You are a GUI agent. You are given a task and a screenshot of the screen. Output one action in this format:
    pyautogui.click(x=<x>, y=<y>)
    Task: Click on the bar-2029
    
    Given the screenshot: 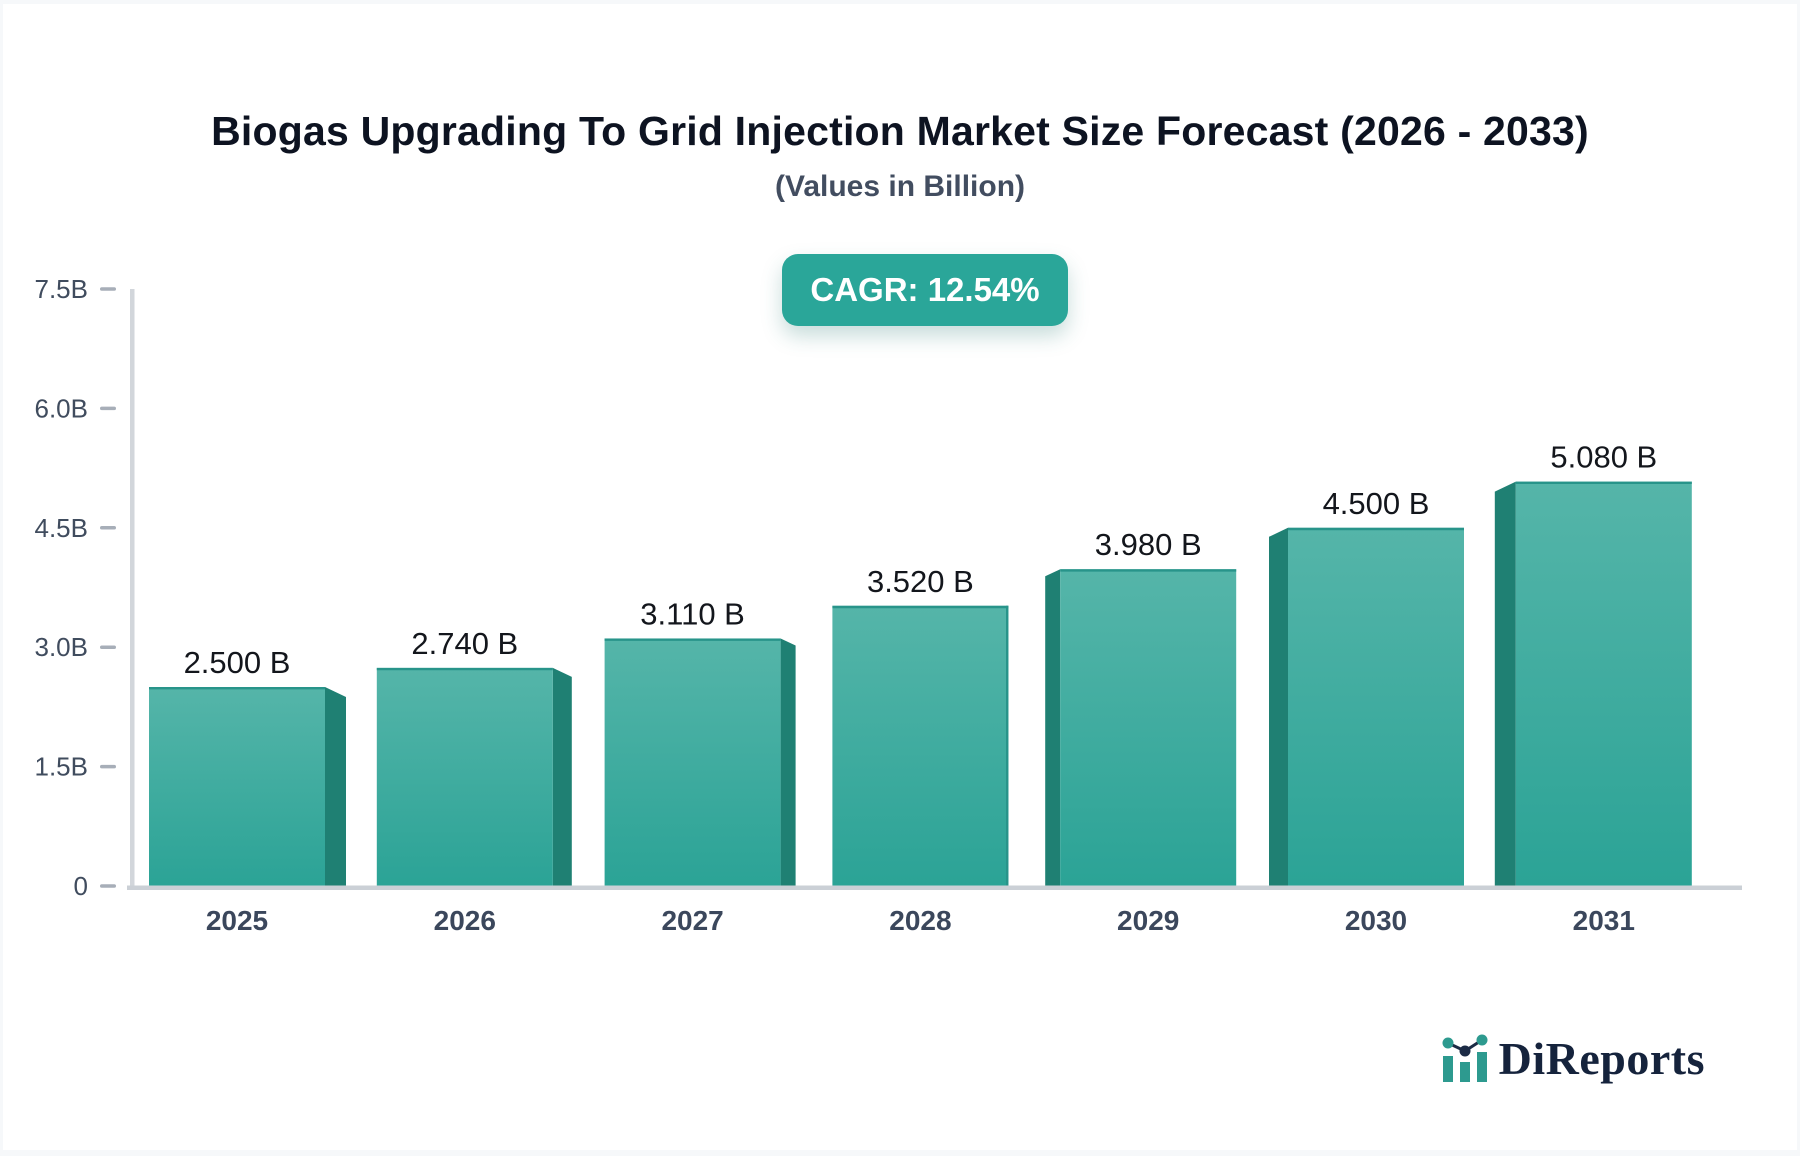 What is the action you would take?
    pyautogui.click(x=1141, y=727)
    